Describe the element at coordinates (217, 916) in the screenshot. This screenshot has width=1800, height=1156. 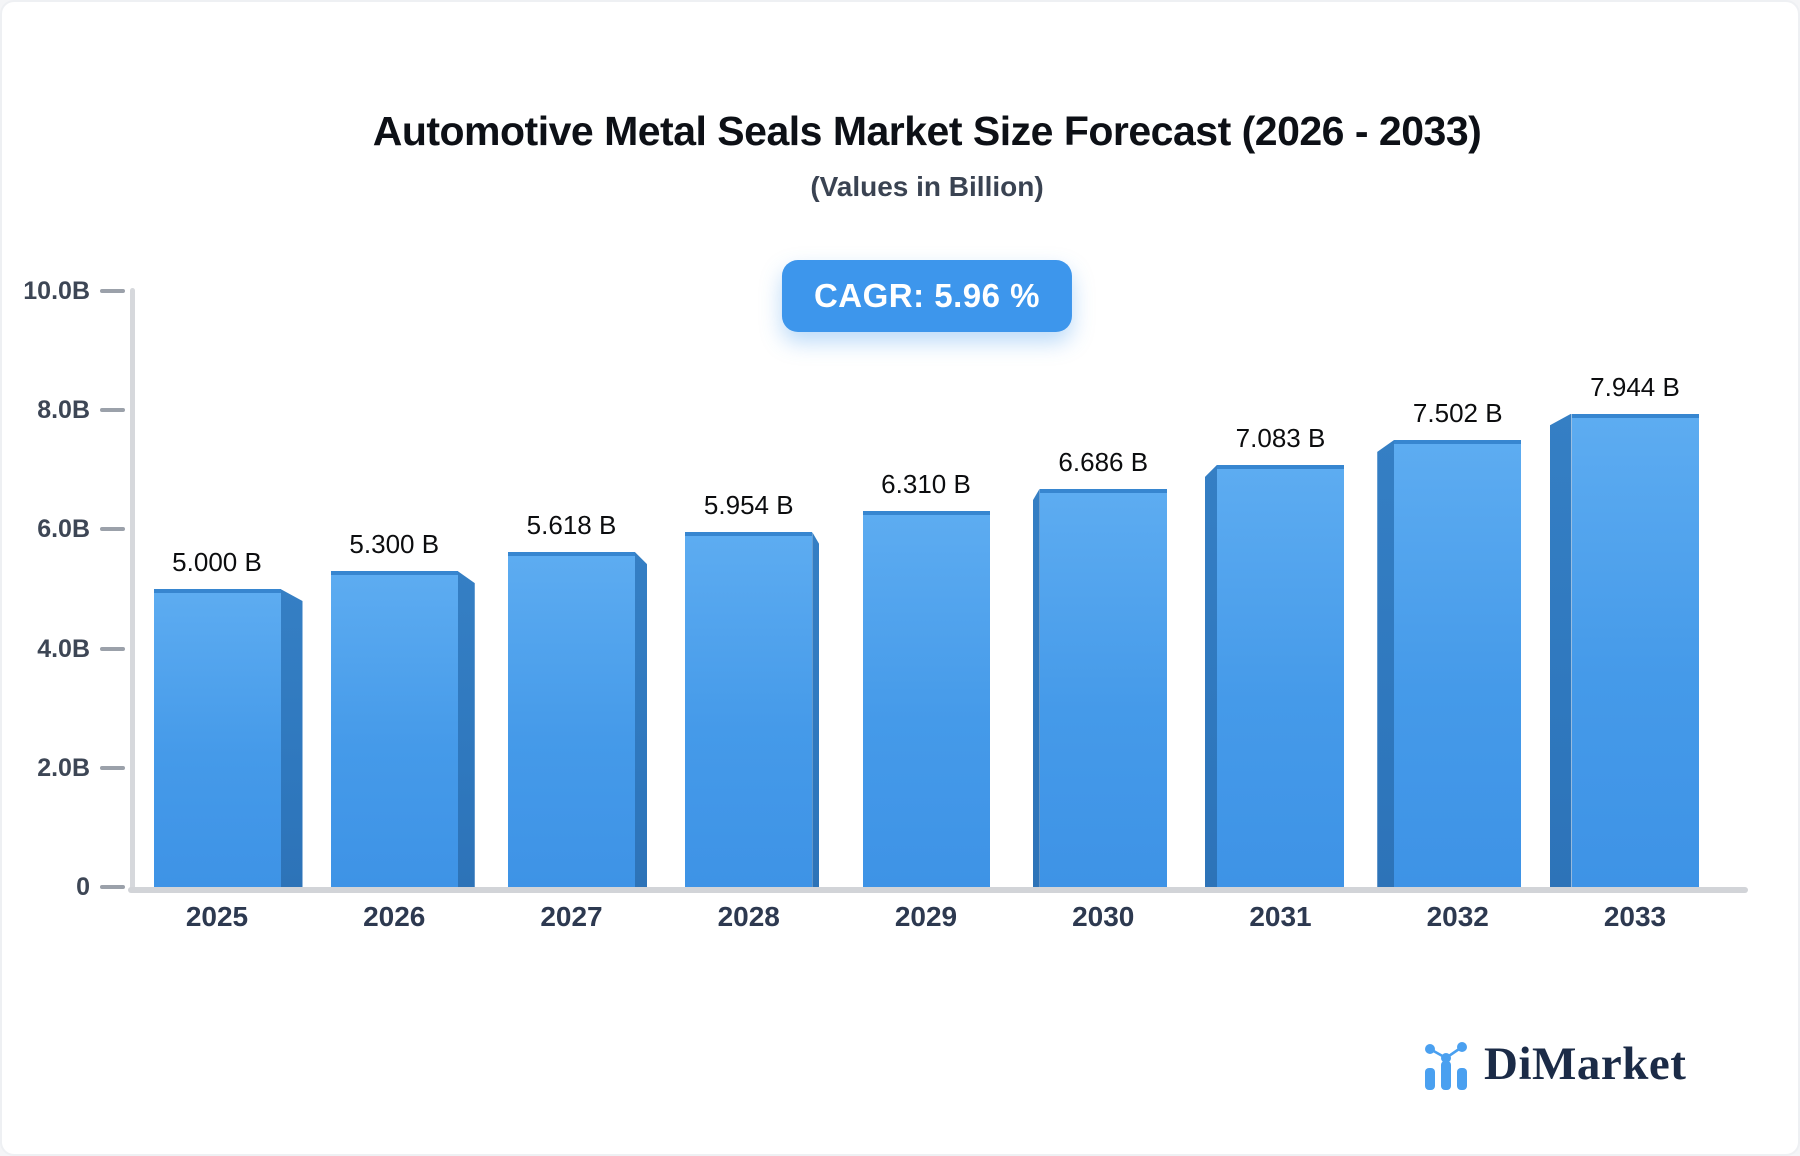
I see `x-axis-label: 2025` at that location.